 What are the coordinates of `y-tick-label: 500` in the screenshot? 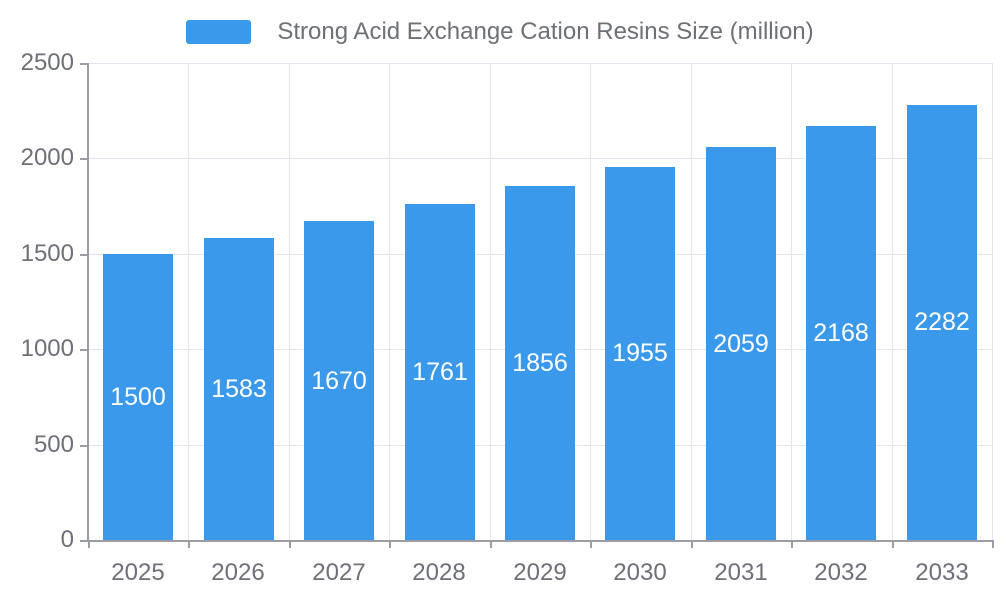 It's located at (53, 444).